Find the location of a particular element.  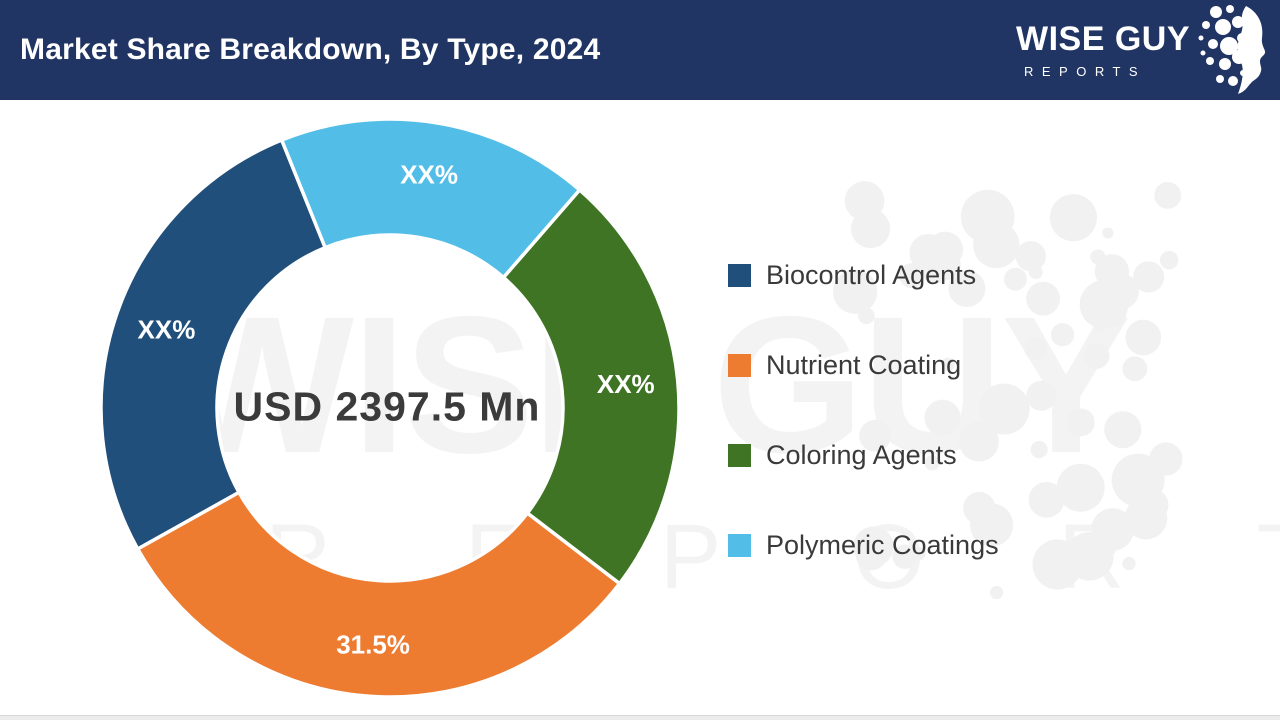

legend-swatch-nutrient-coating is located at coordinates (739, 365).